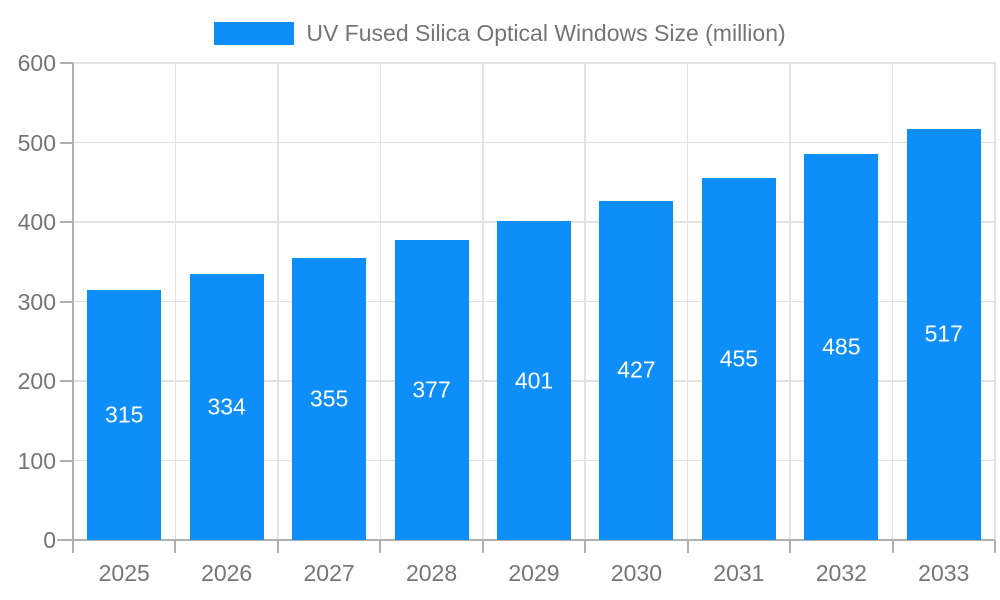 The image size is (1000, 600). I want to click on bar: 485, so click(841, 347).